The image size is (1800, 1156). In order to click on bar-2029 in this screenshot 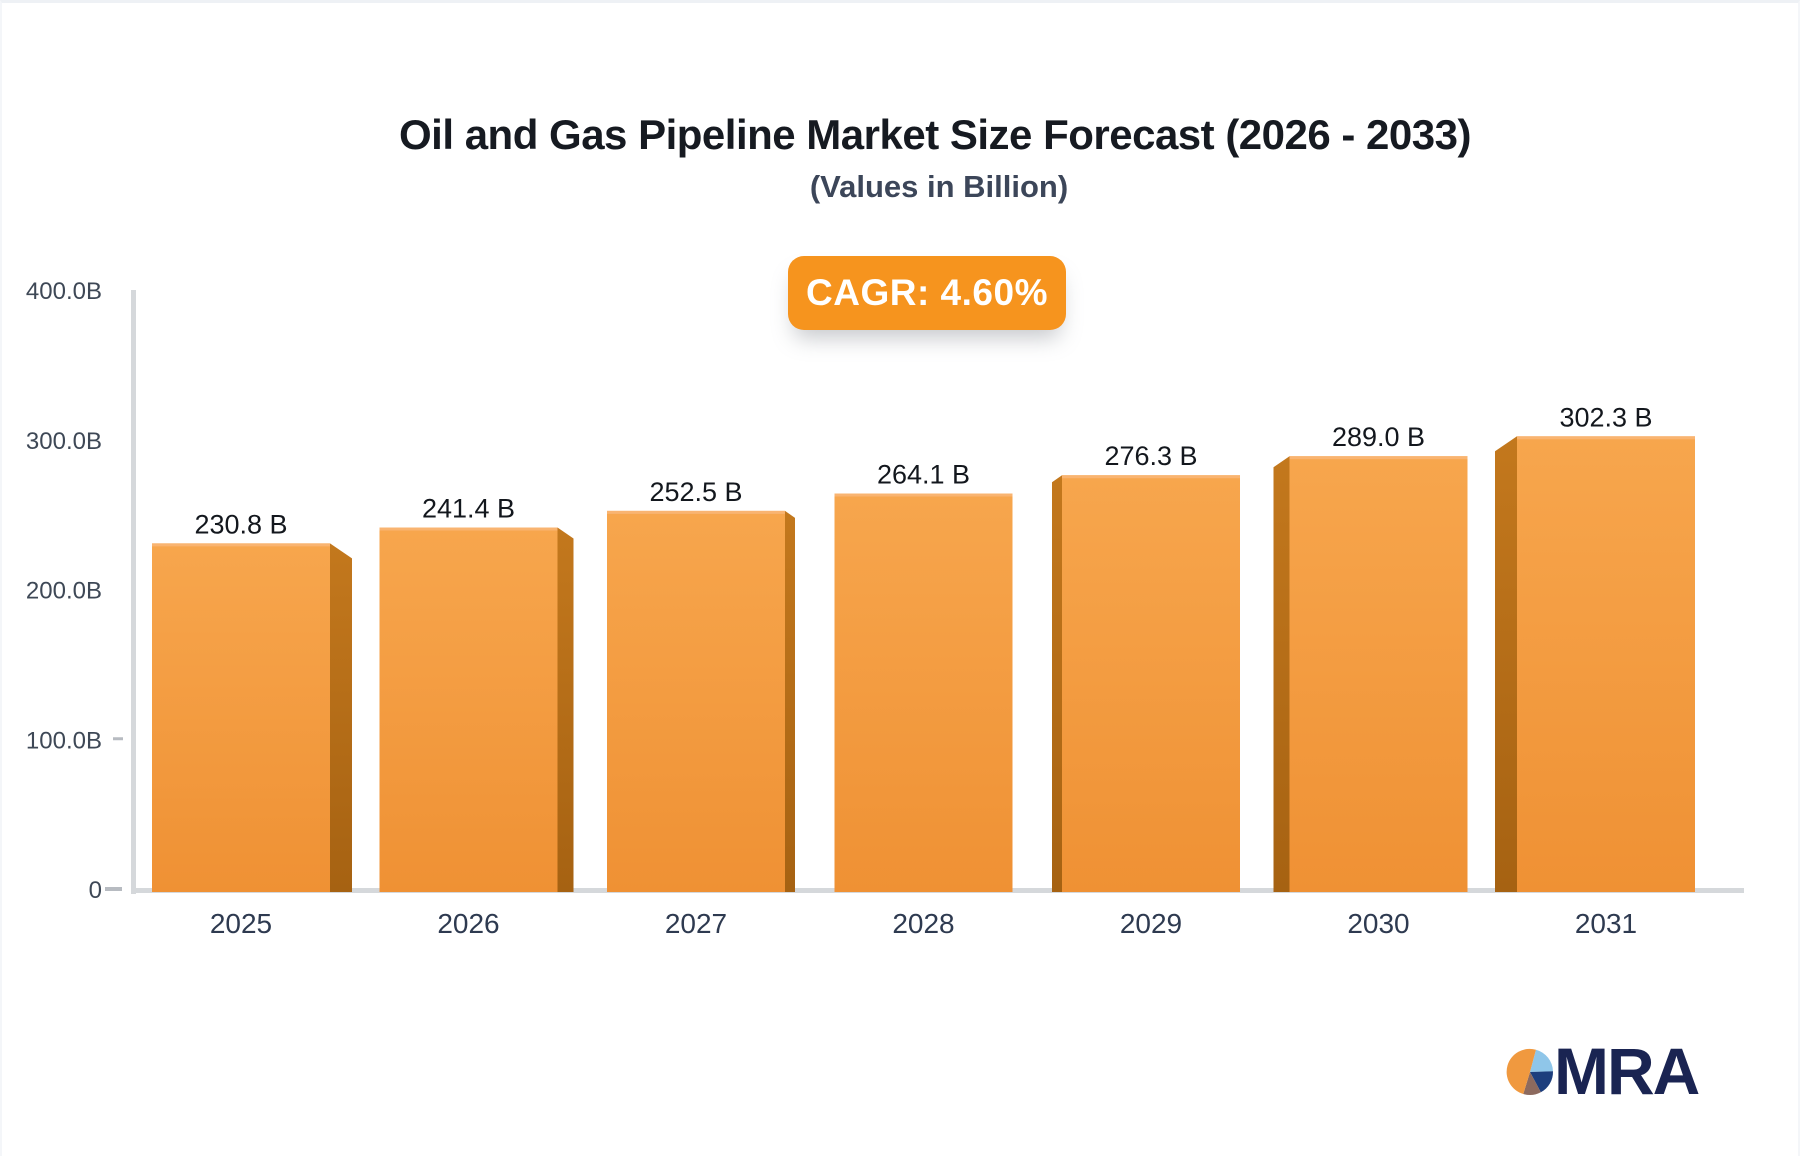, I will do `click(1151, 683)`.